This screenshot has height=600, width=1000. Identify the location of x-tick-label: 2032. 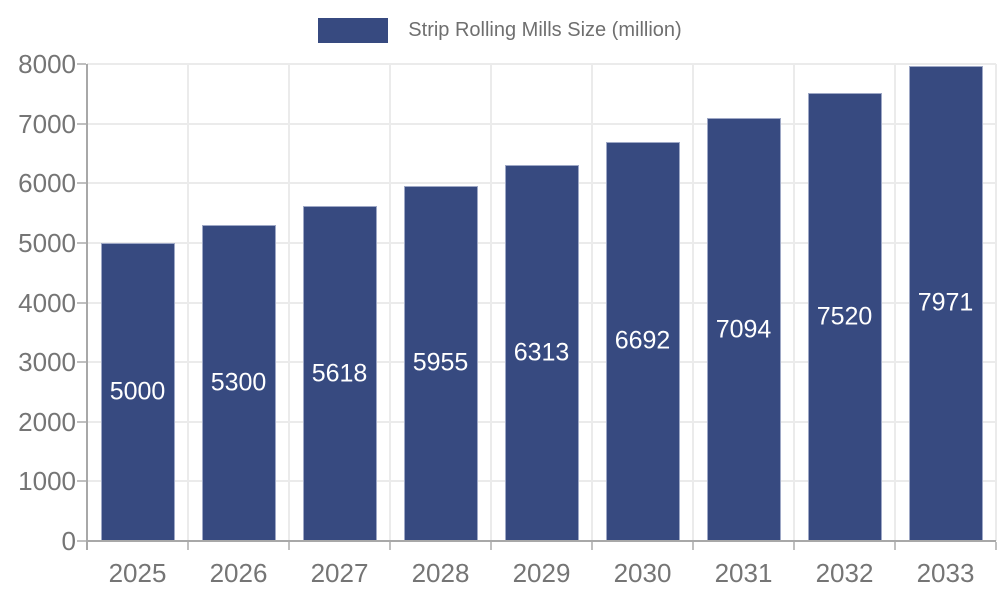
(844, 573).